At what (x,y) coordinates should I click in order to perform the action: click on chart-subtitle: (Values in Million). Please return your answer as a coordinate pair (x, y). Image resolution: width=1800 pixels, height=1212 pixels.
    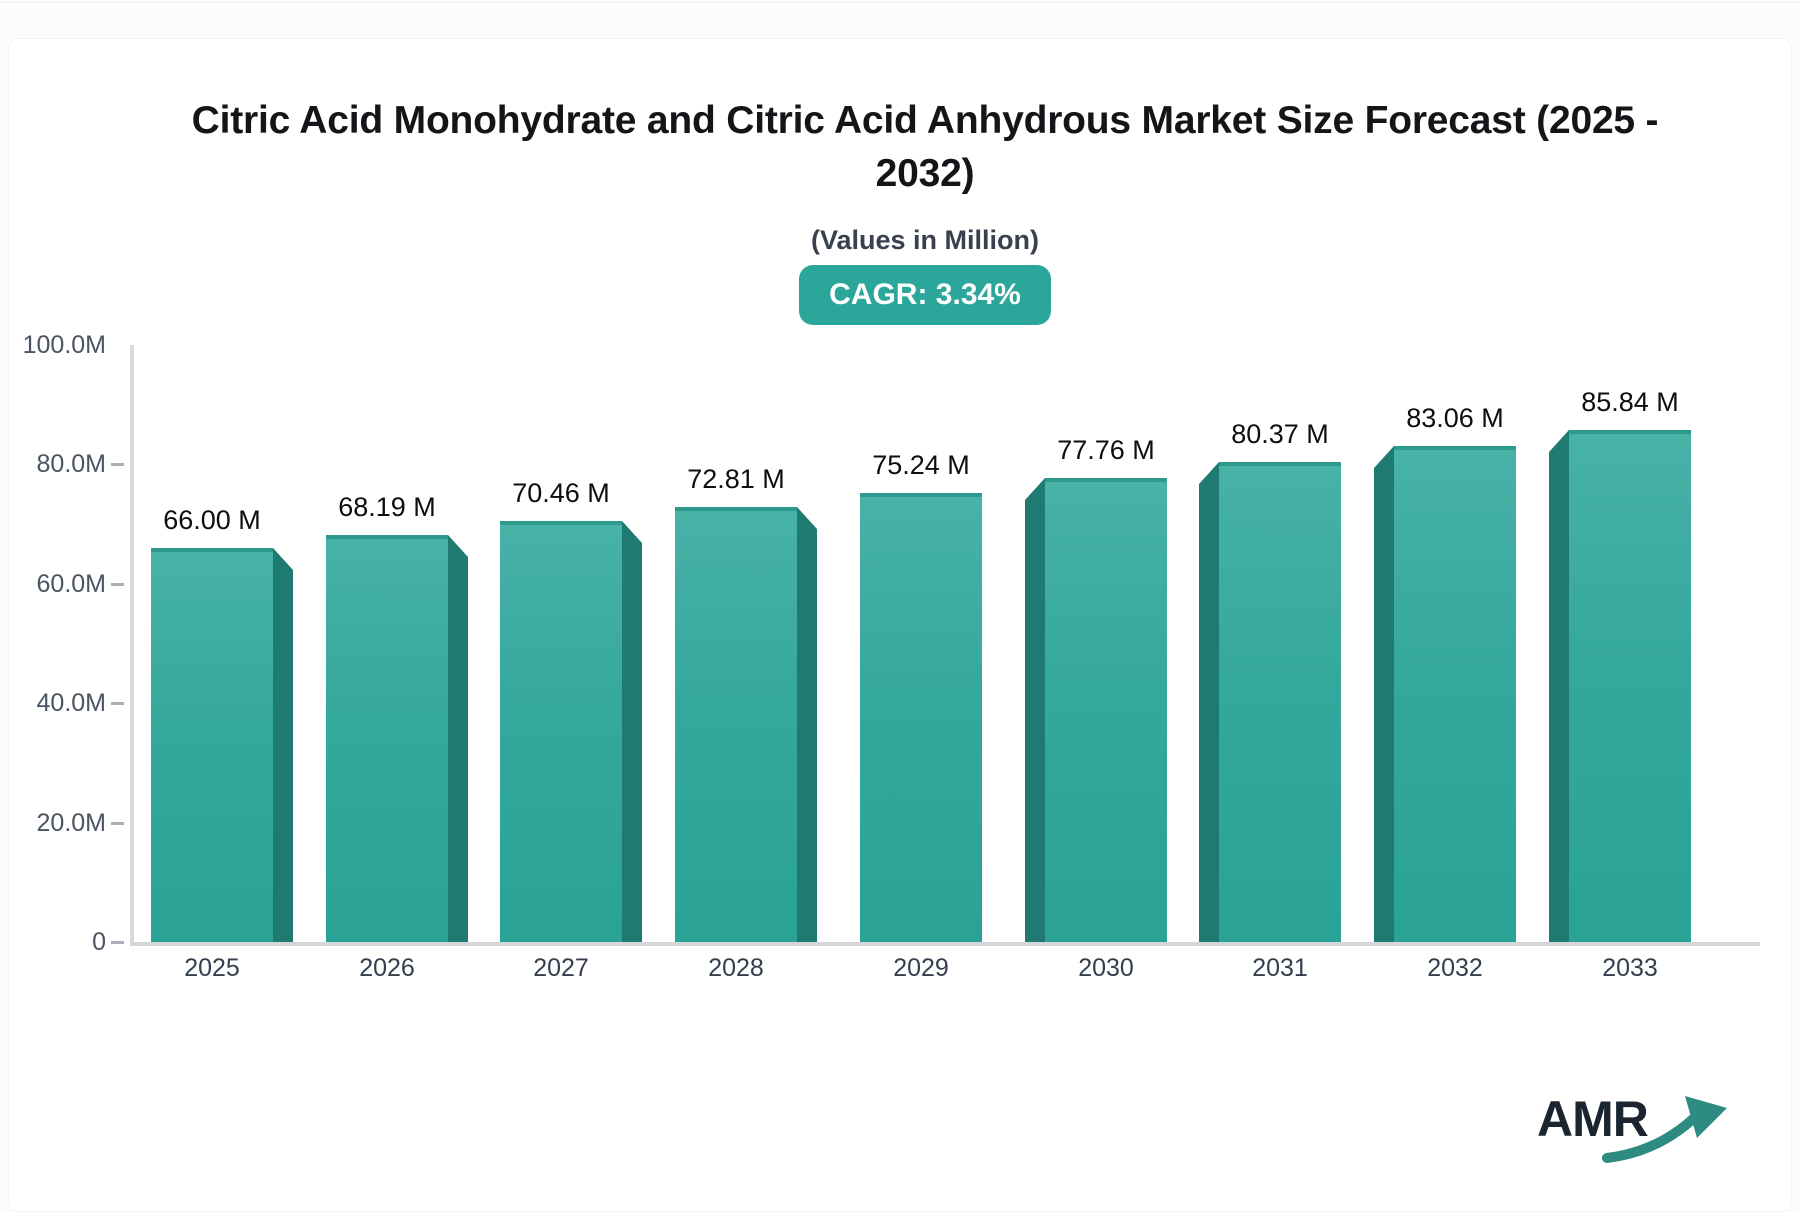
    Looking at the image, I should click on (925, 240).